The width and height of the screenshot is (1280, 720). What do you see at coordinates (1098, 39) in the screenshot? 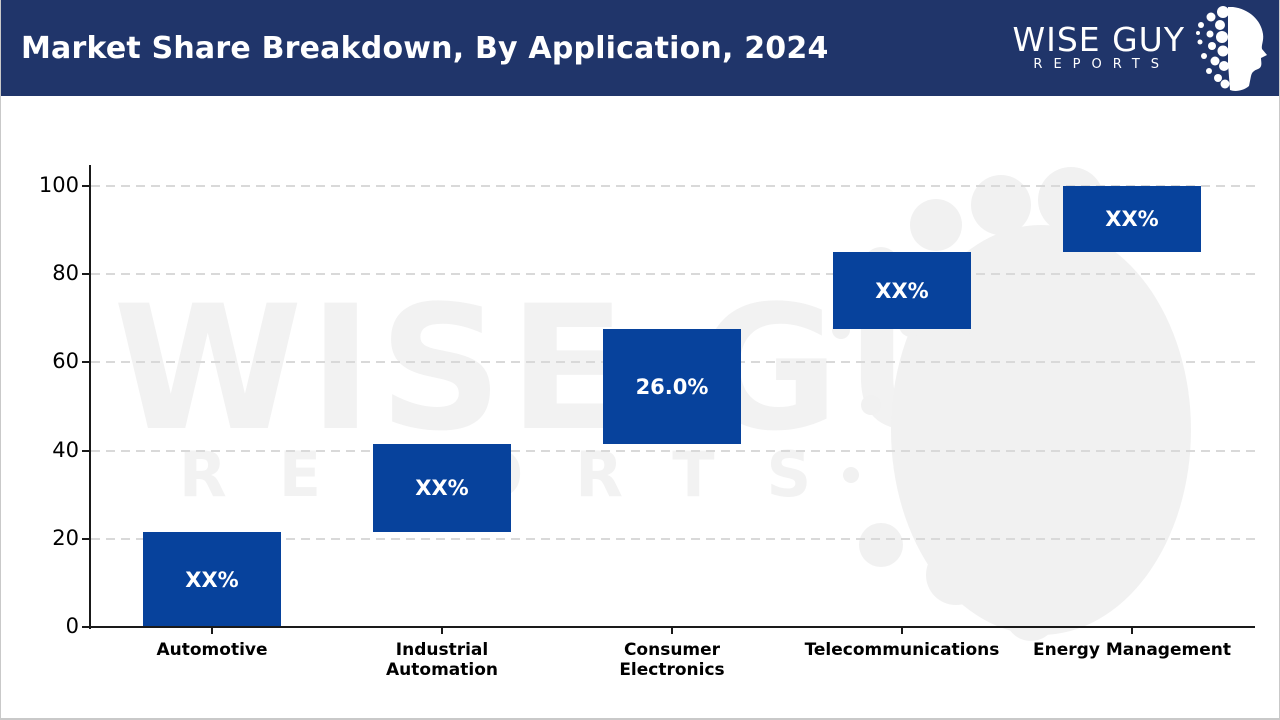
I see `logo-wise-guy-label: WISE GUY` at bounding box center [1098, 39].